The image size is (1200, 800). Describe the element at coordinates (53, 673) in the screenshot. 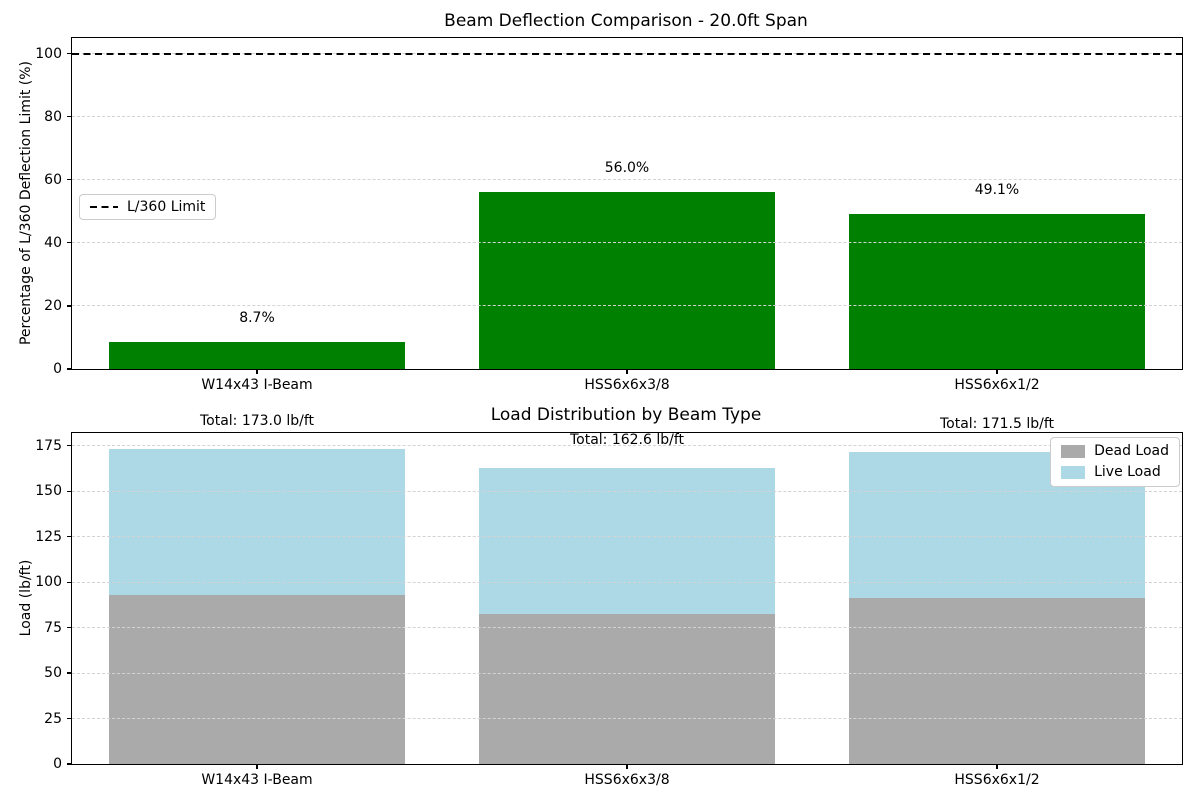

I see `y-tick-label: 50` at that location.